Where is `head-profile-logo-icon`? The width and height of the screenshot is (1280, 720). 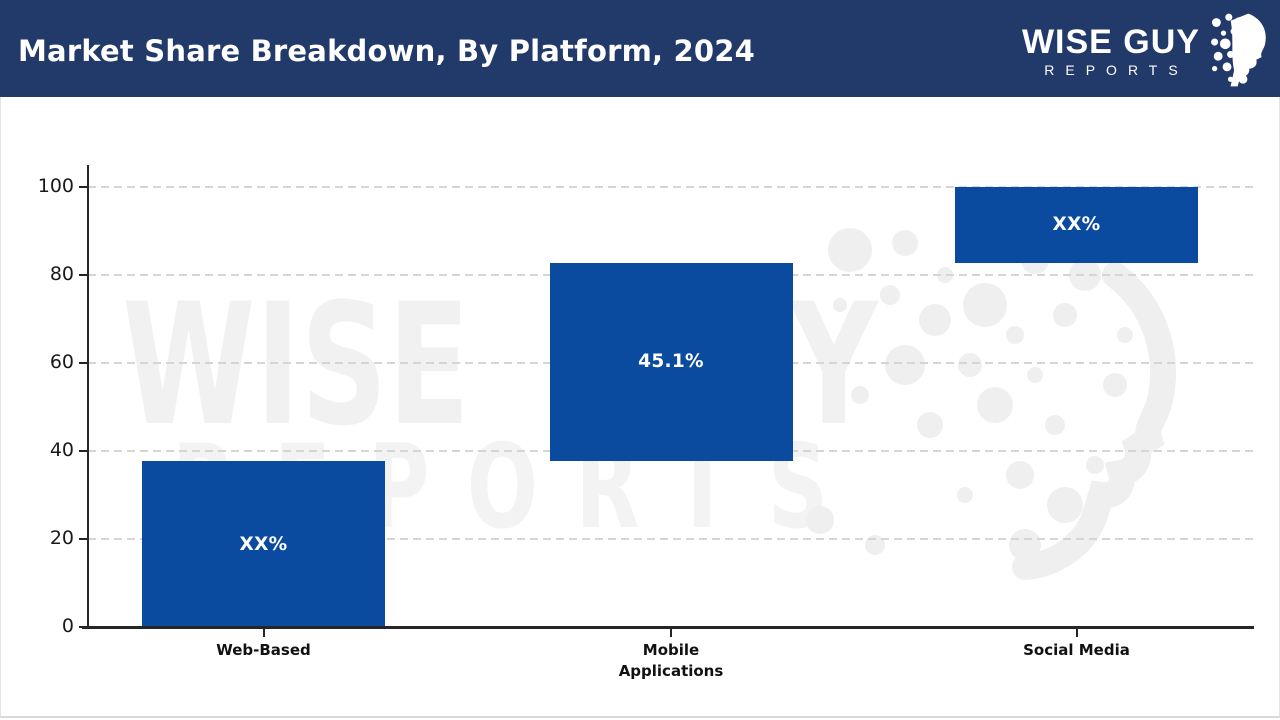
head-profile-logo-icon is located at coordinates (1238, 50).